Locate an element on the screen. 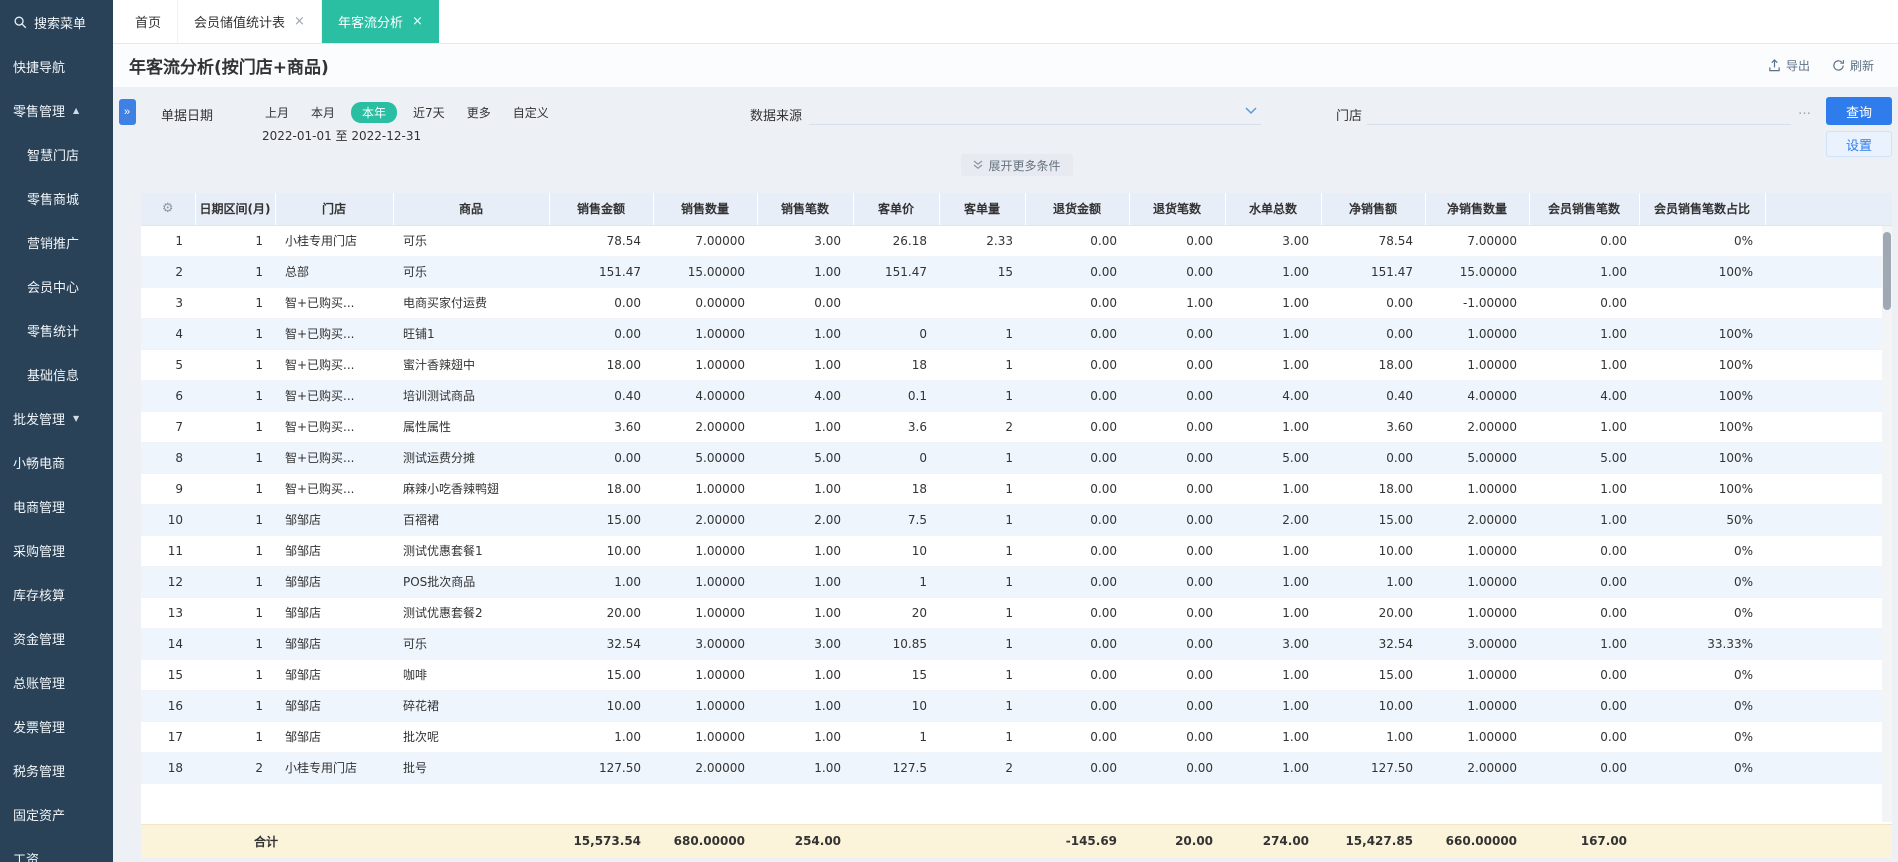 This screenshot has height=862, width=1898. expand-more-button: 展开更多条件 is located at coordinates (1016, 165).